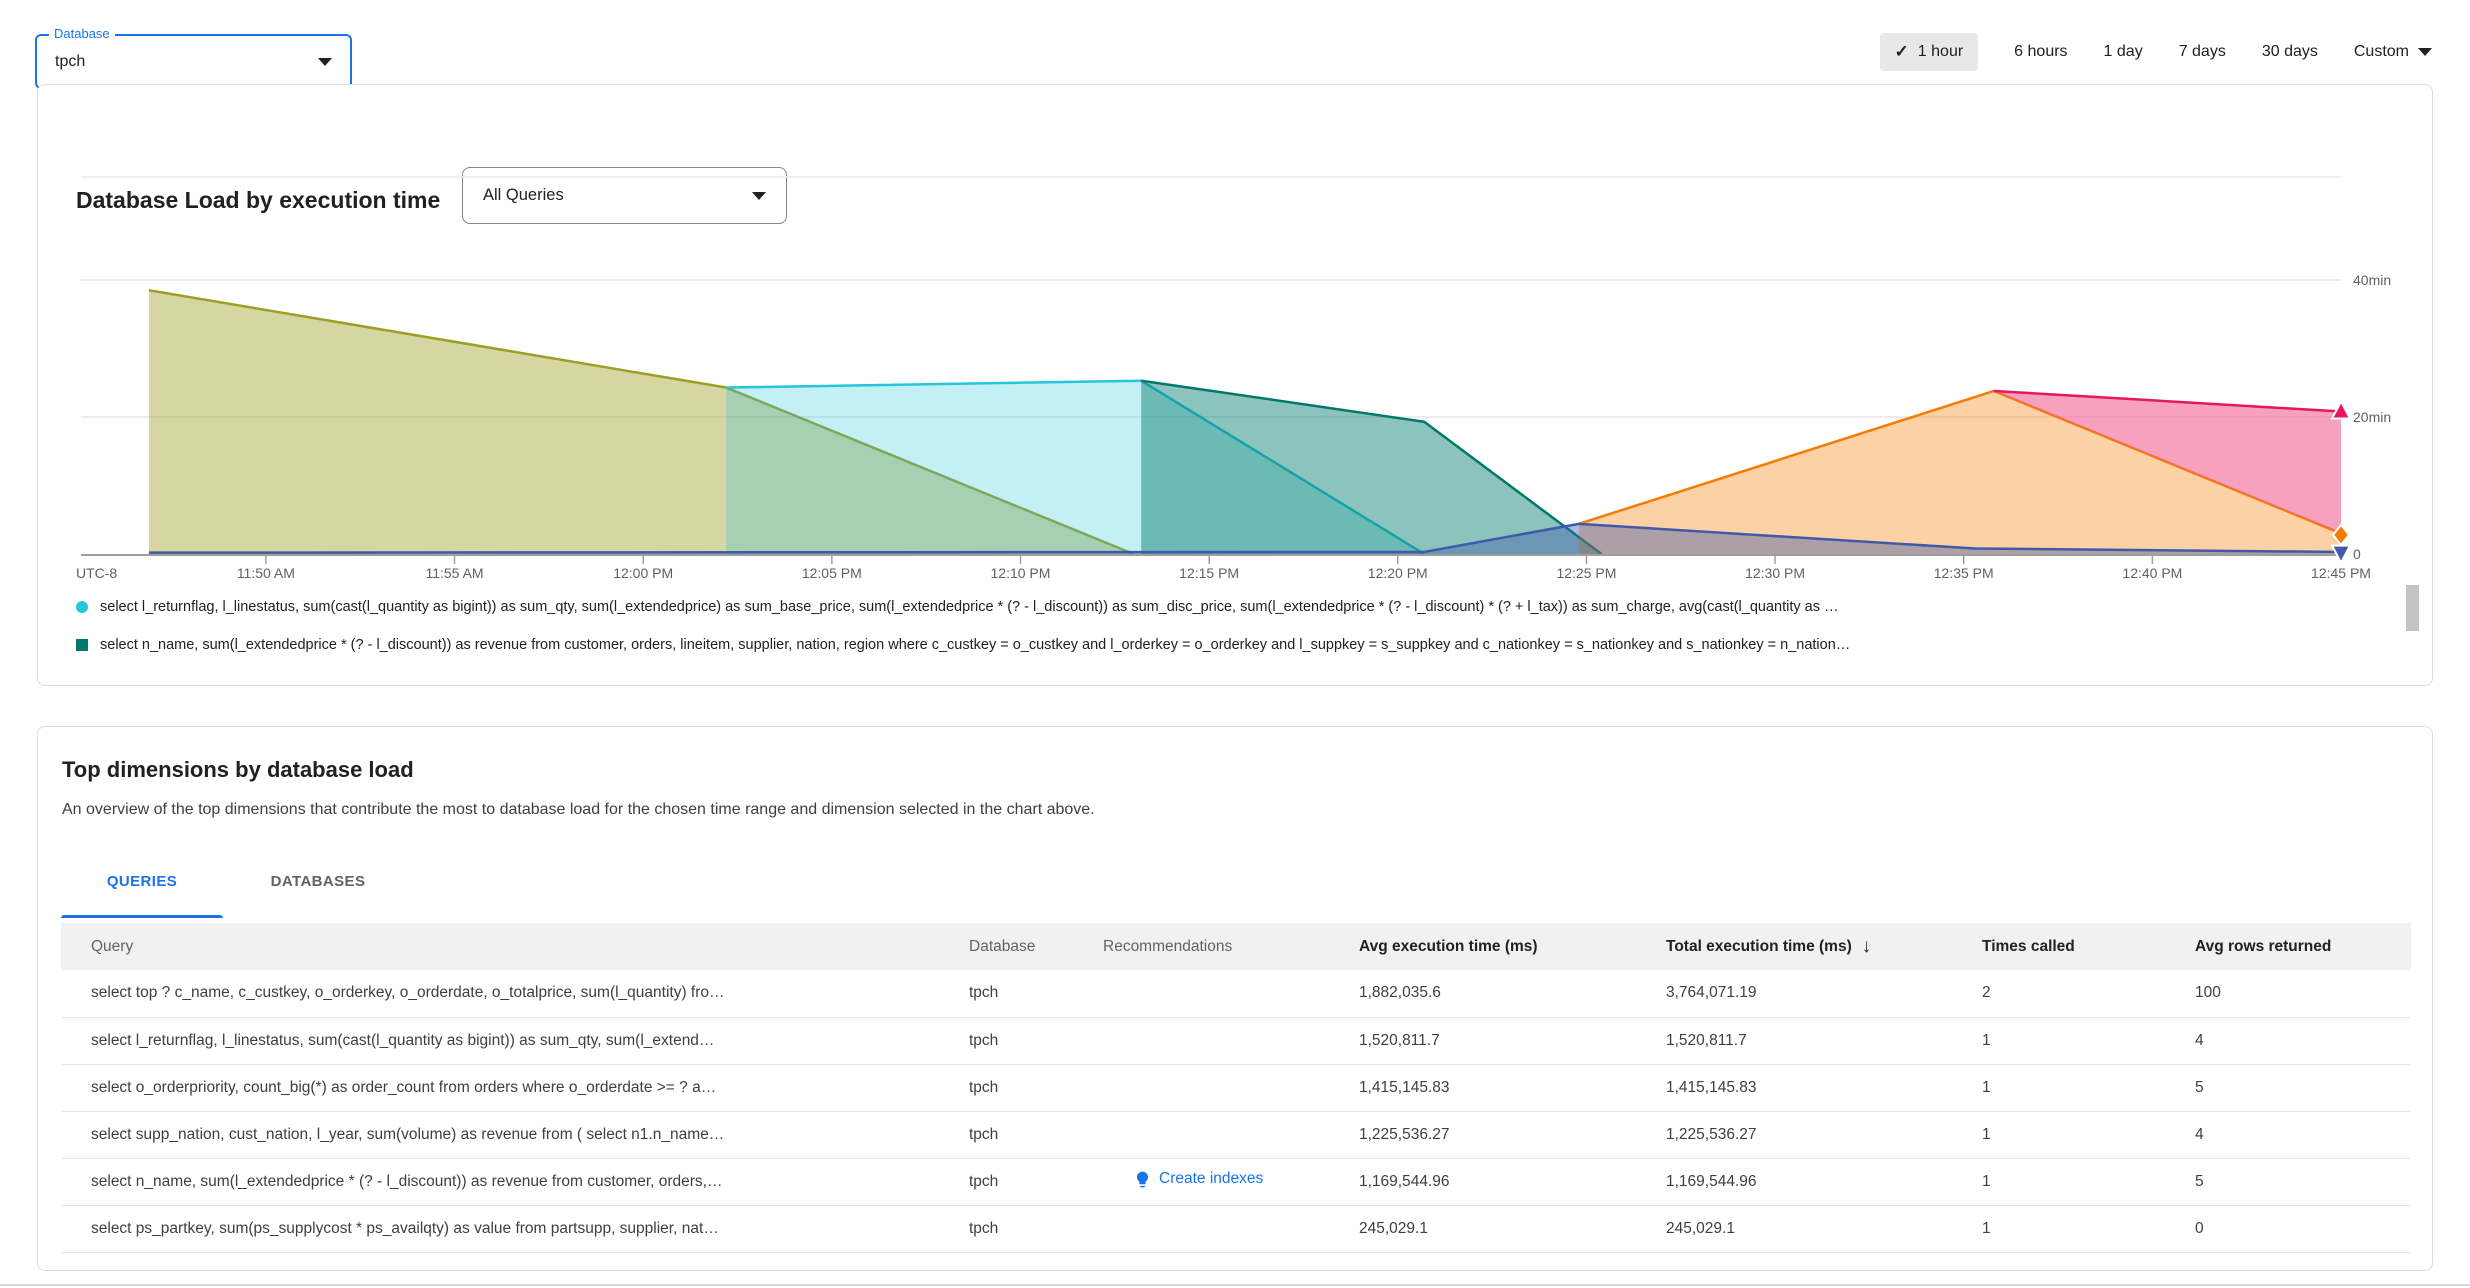 The image size is (2470, 1288). I want to click on time-range-label: 6 hours, so click(2041, 51).